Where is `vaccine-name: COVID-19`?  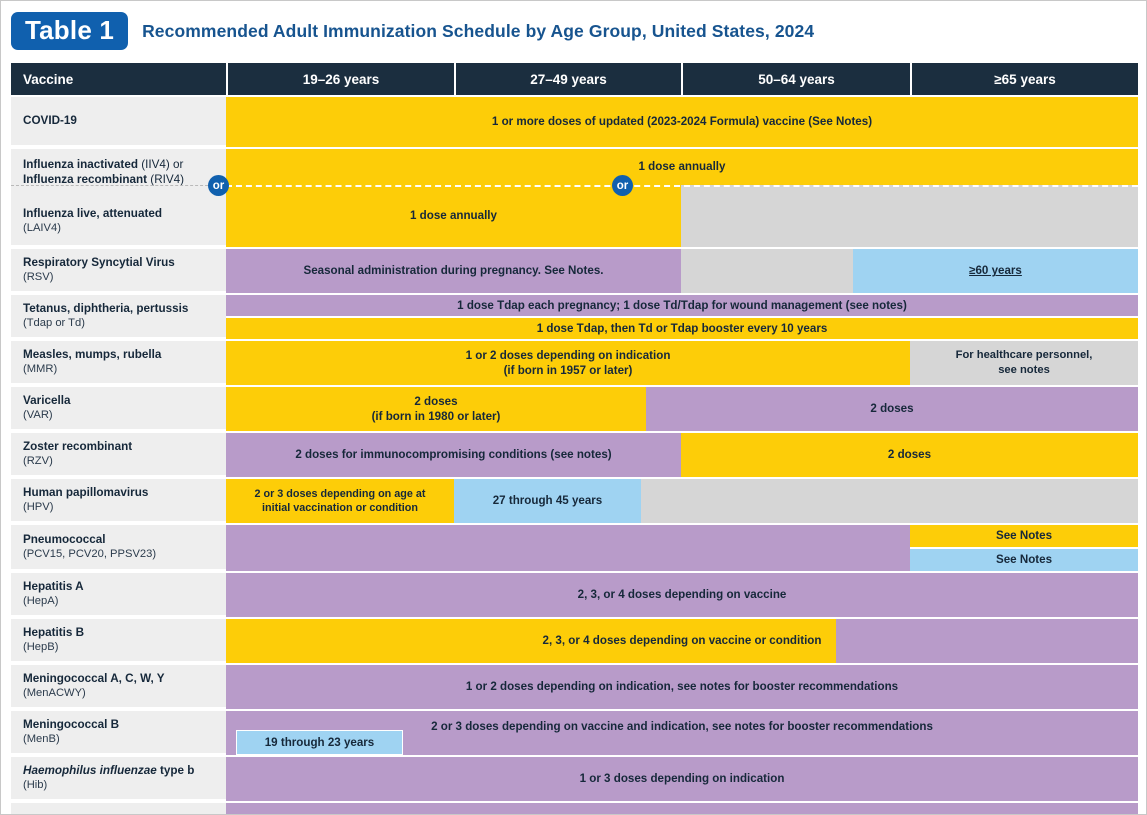
vaccine-name: COVID-19 is located at coordinates (50, 120).